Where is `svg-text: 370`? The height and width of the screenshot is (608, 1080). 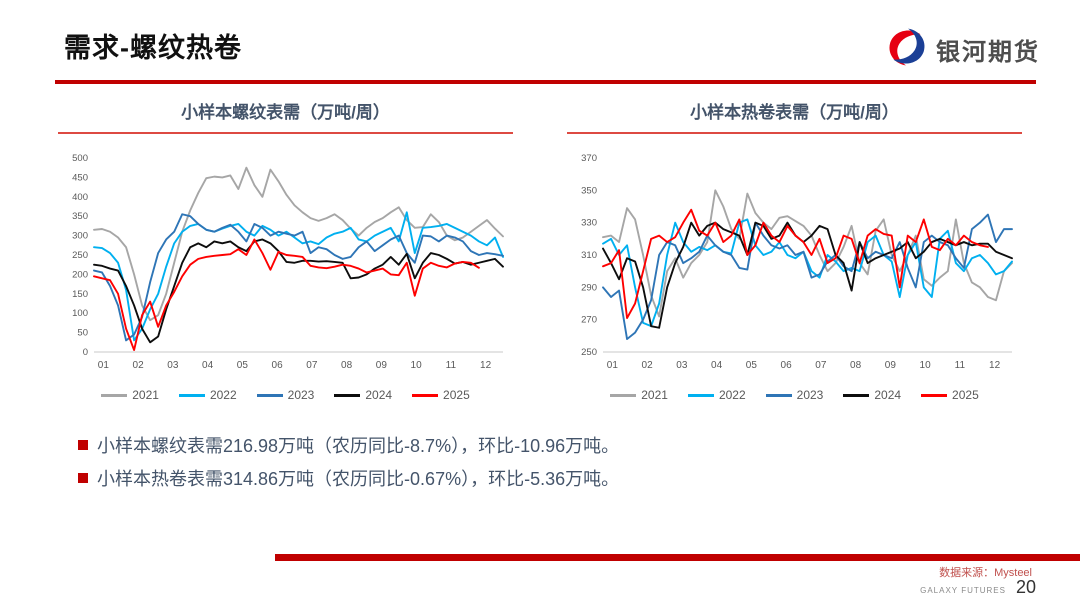 svg-text: 370 is located at coordinates (589, 158).